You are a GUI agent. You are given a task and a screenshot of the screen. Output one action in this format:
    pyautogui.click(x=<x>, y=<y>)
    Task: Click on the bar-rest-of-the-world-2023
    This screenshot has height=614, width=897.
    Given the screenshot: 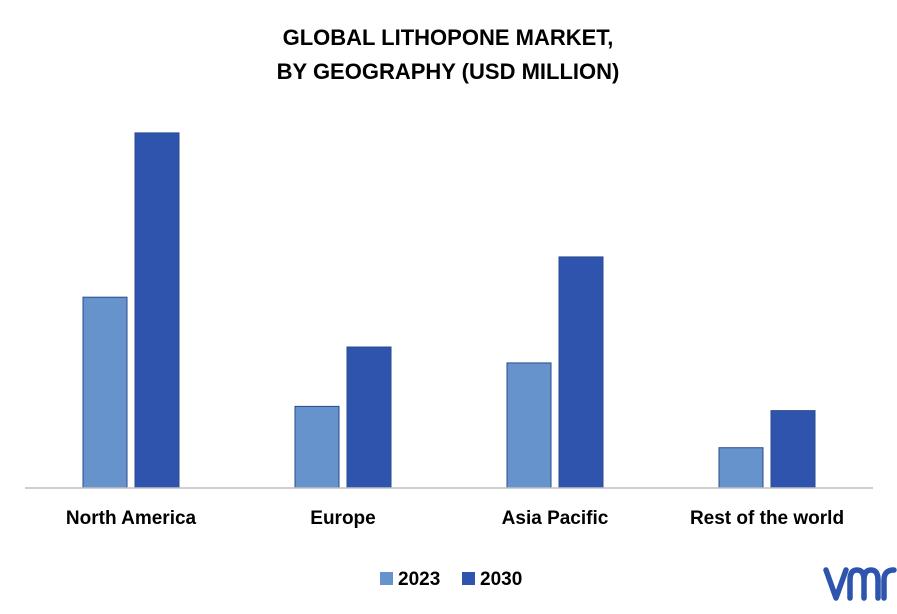 What is the action you would take?
    pyautogui.click(x=741, y=468)
    